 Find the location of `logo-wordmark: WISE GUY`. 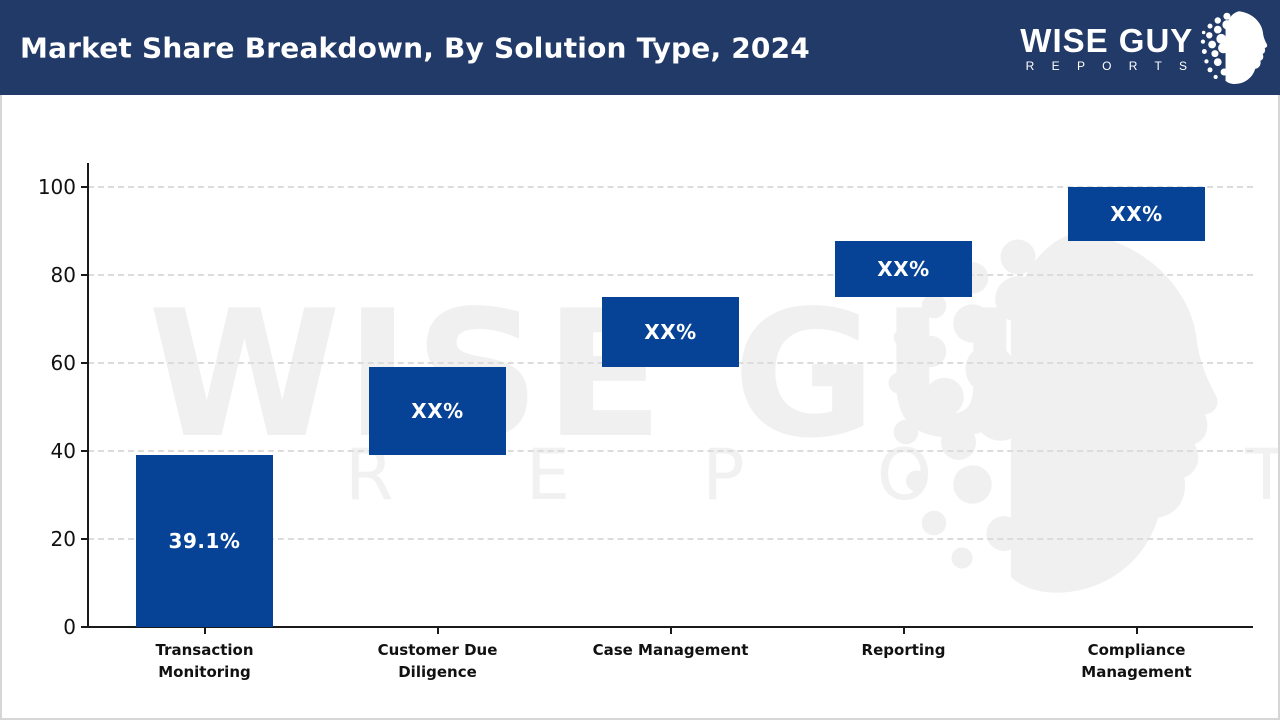

logo-wordmark: WISE GUY is located at coordinates (1107, 40).